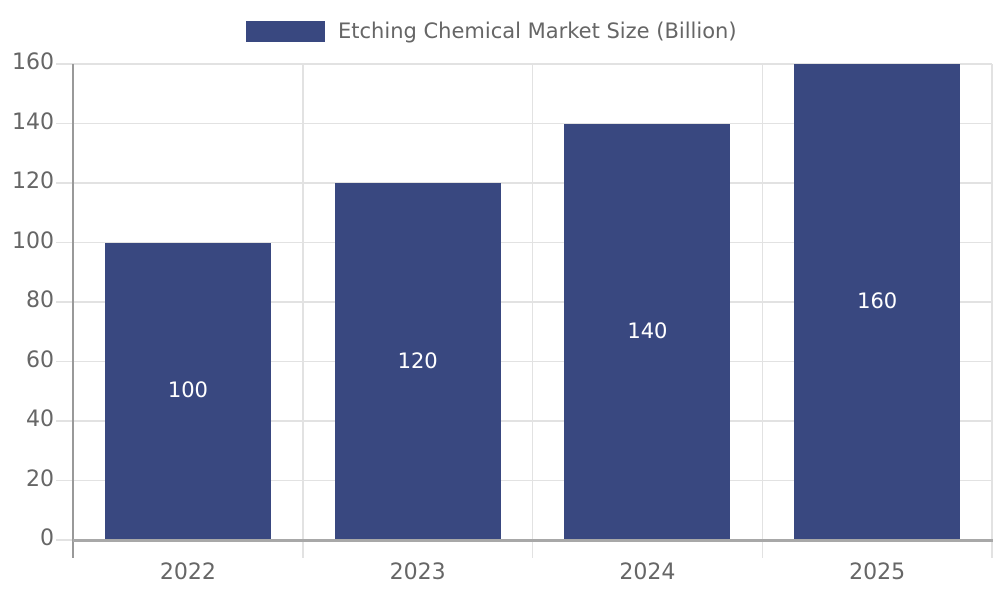 This screenshot has height=600, width=1000. I want to click on y-tick-label: 160, so click(33, 62).